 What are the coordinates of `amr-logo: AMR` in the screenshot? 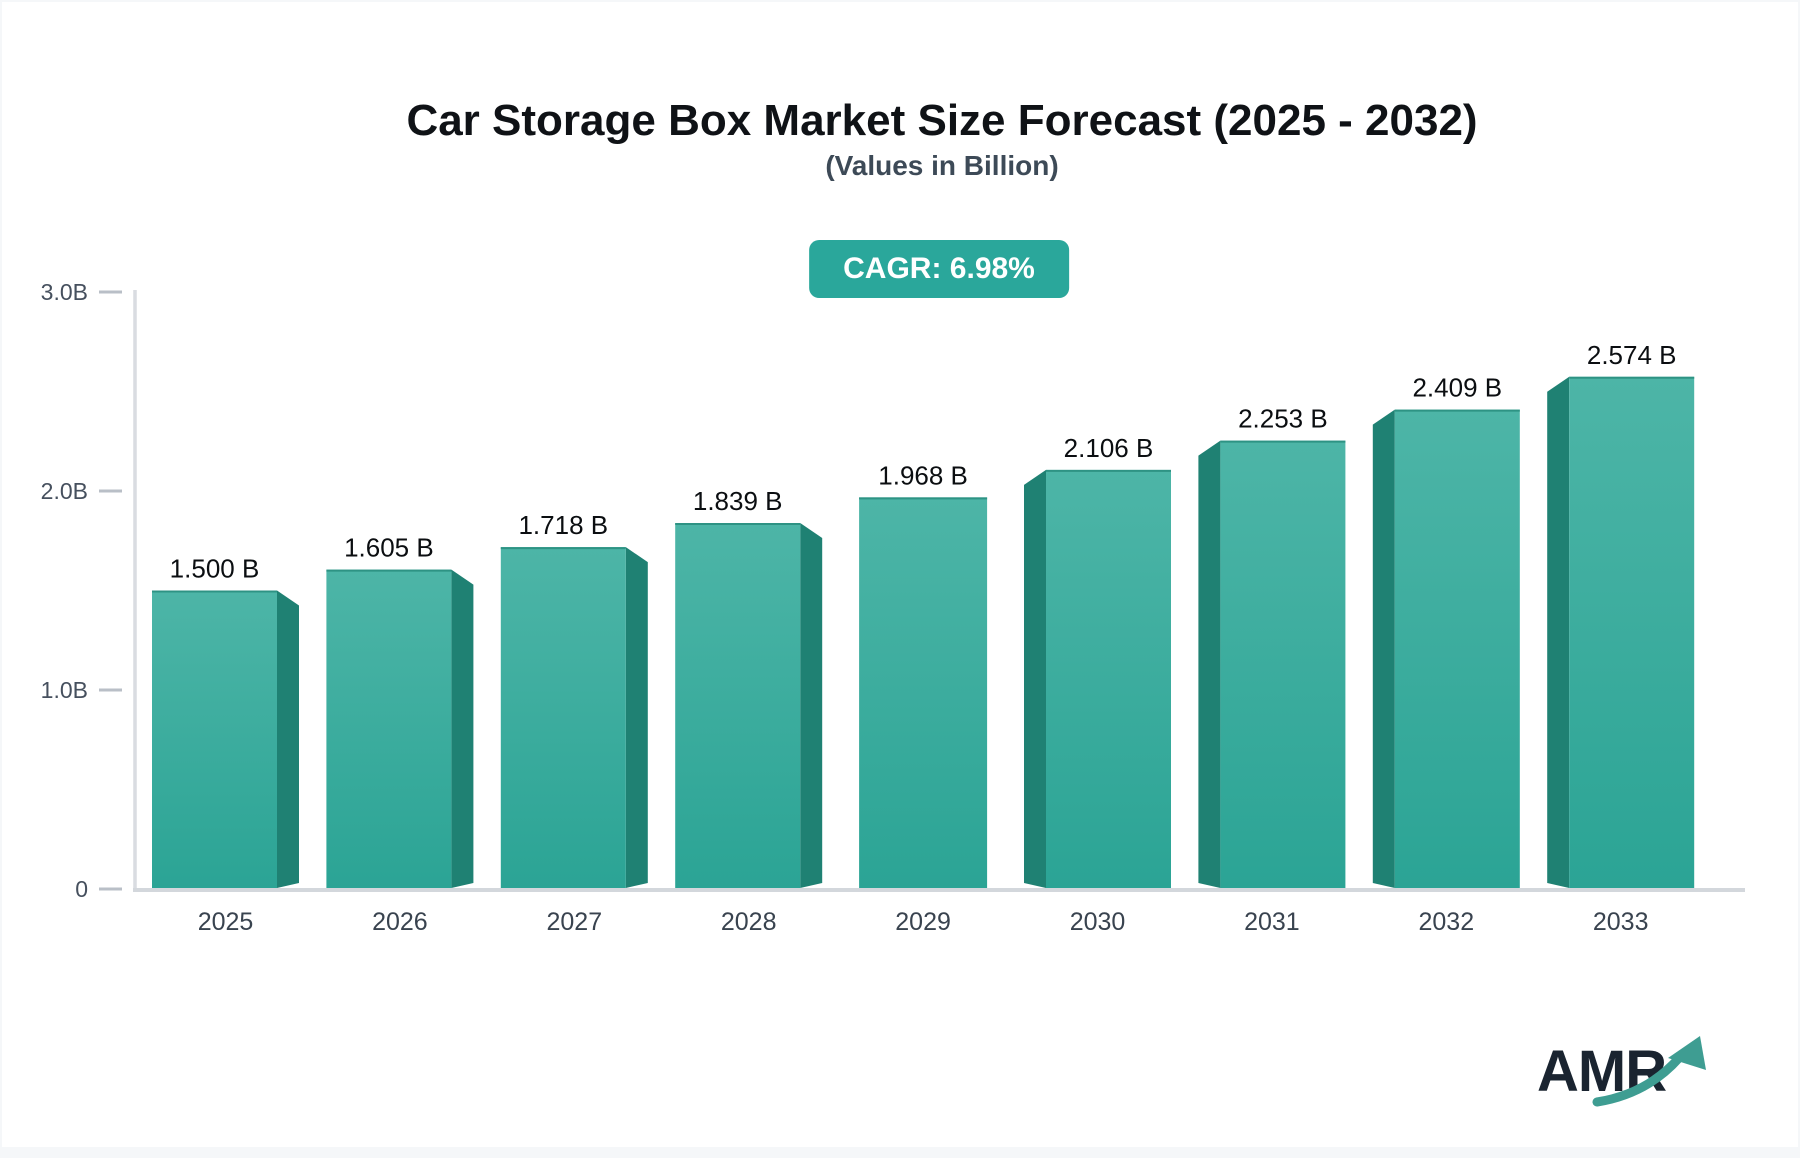 It's located at (1632, 1075).